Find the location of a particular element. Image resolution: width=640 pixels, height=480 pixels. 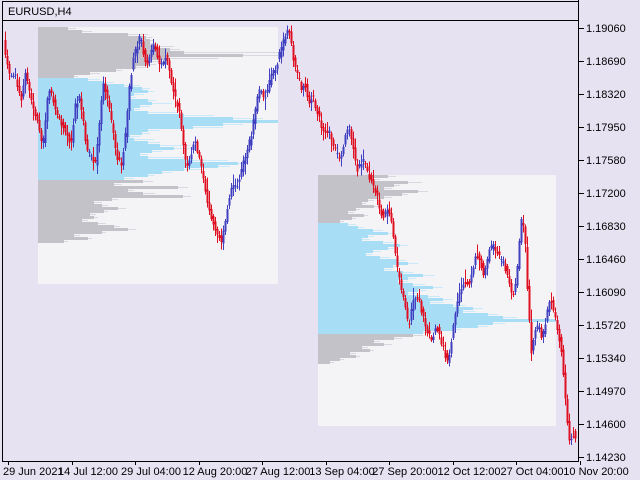

time-axis-label: 14 Jul 12:00 is located at coordinates (88, 472).